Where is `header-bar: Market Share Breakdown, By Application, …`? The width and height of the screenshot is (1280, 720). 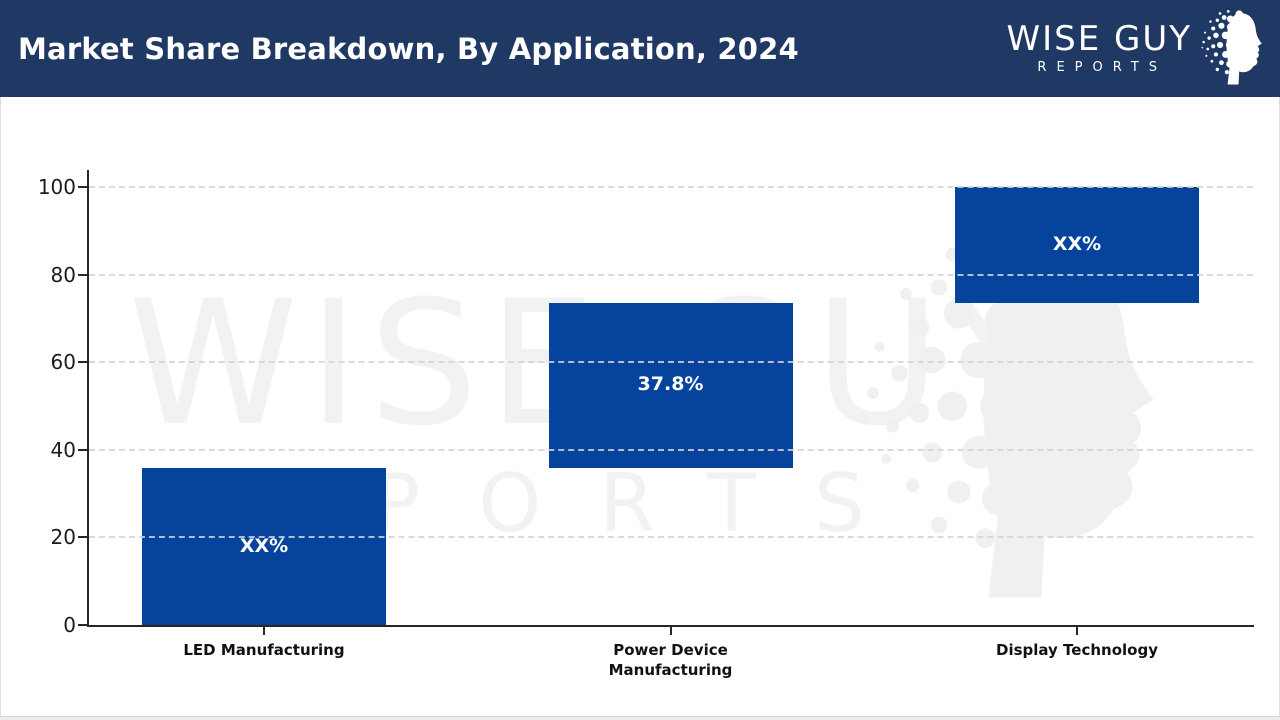 header-bar: Market Share Breakdown, By Application, … is located at coordinates (640, 48).